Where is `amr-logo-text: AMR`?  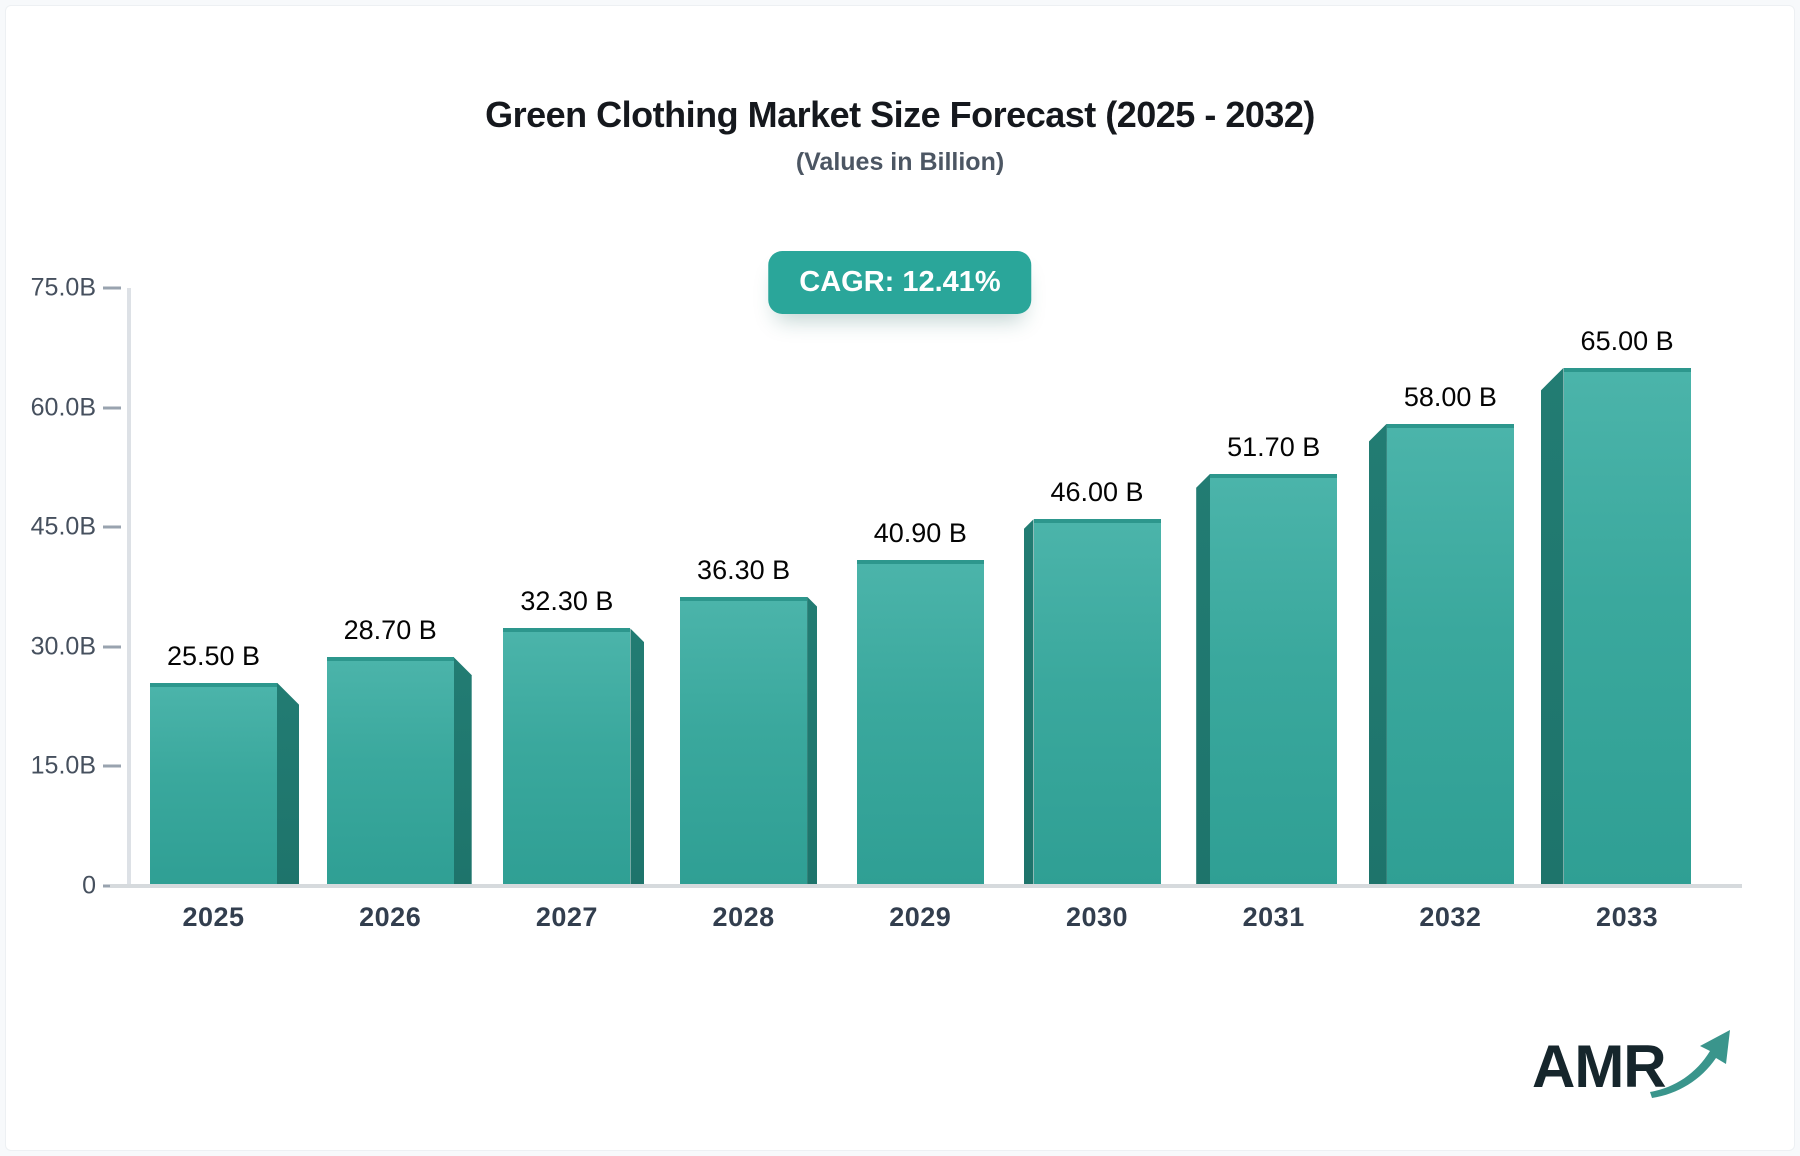
amr-logo-text: AMR is located at coordinates (1599, 1066).